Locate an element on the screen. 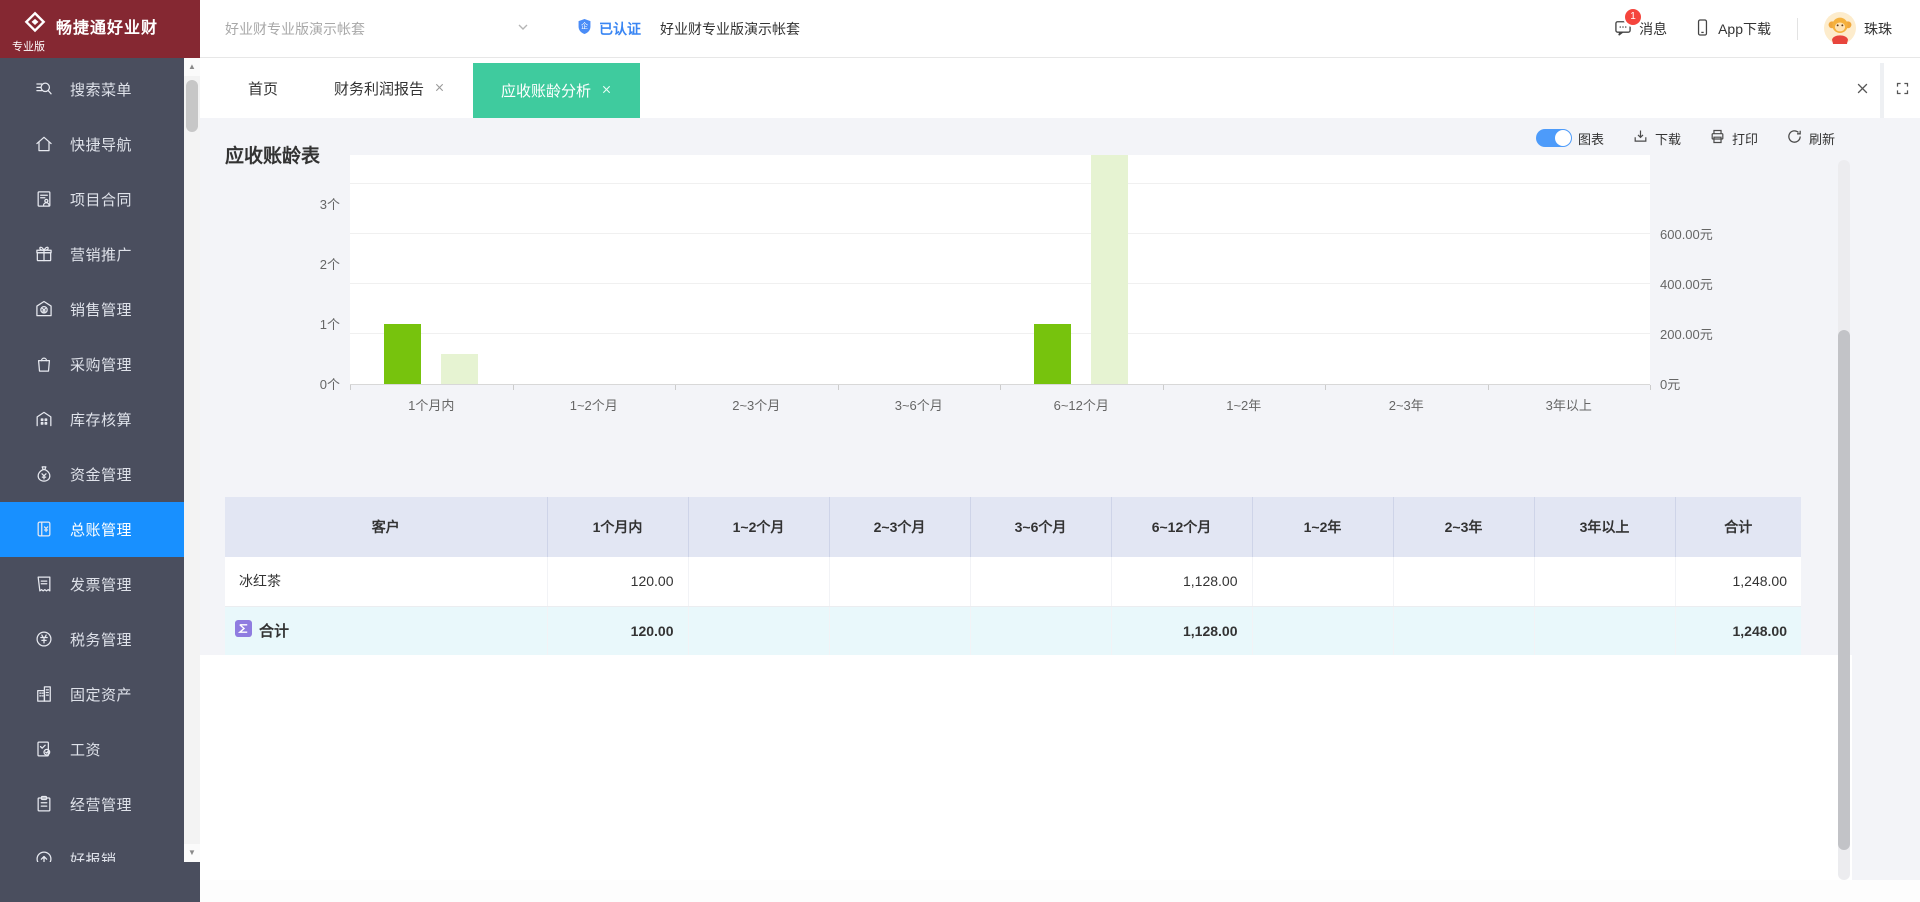  sidebar-item-label: 发票管理 is located at coordinates (101, 585).